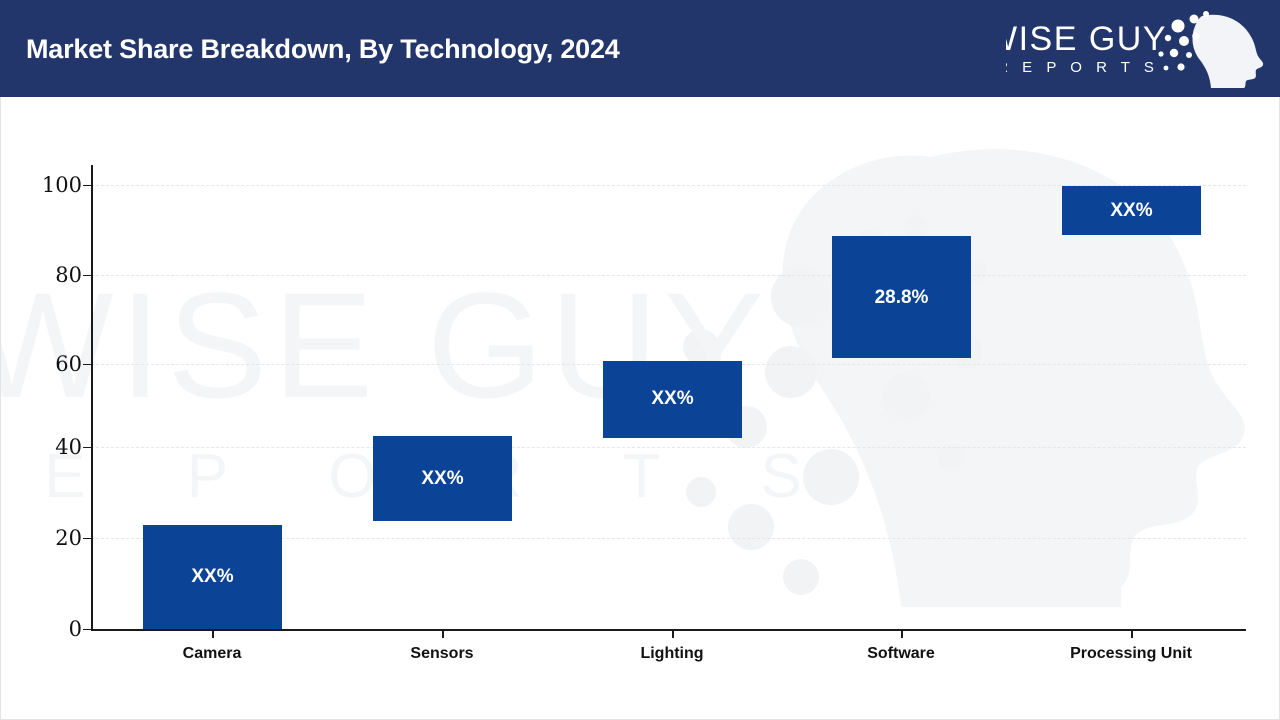 The image size is (1280, 720). I want to click on bar-label-processing-unit: XX%, so click(1131, 210).